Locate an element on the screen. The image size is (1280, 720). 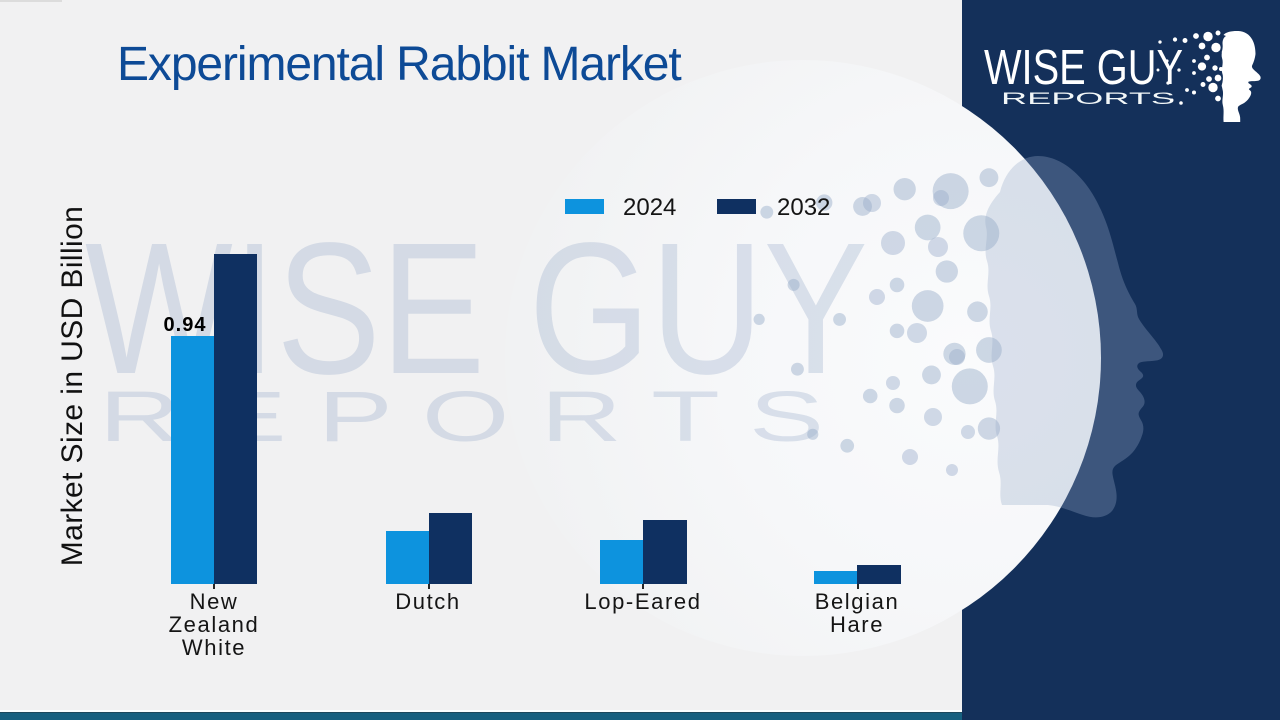
svg-text: WISE GUY is located at coordinates (1083, 67).